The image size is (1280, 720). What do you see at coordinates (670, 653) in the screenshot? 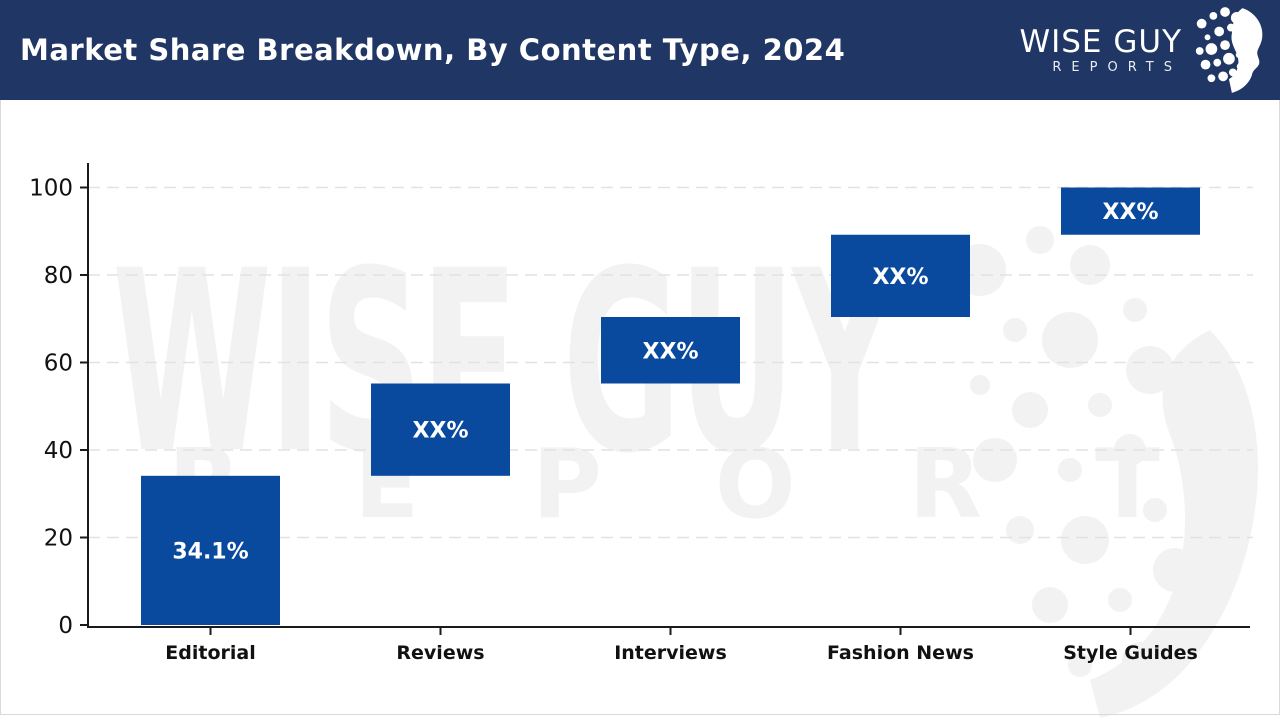
I see `x-axis-label-interviews: Interviews` at bounding box center [670, 653].